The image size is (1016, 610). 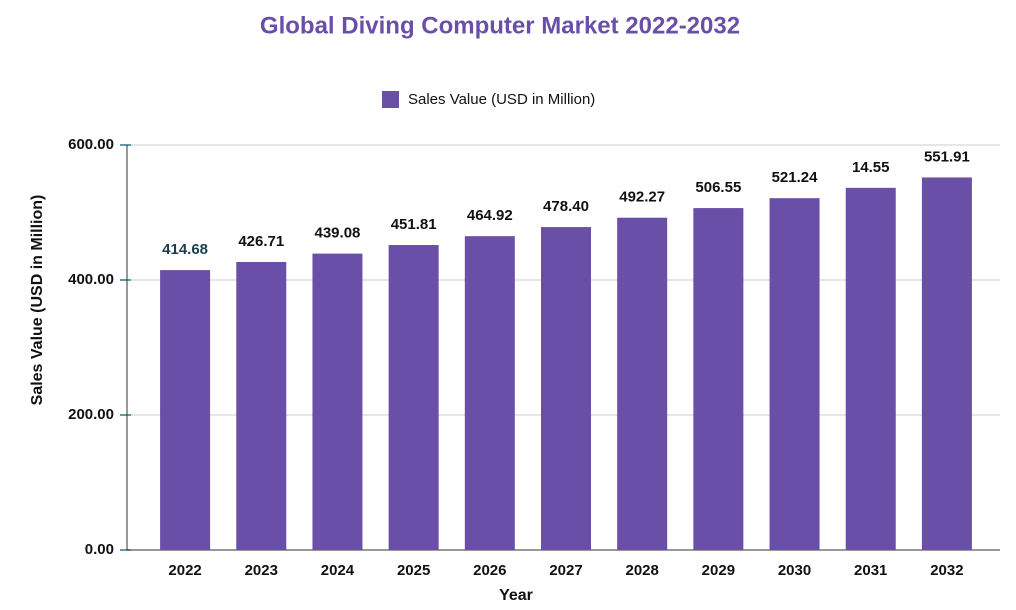 I want to click on data-label: 439.08, so click(x=338, y=233).